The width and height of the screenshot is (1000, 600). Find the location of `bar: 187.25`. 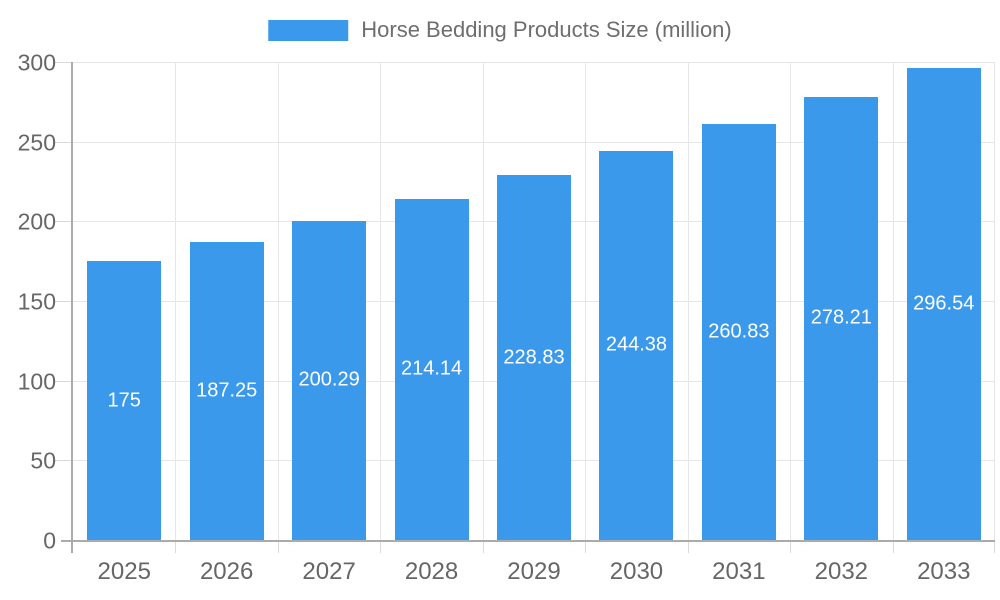

bar: 187.25 is located at coordinates (226, 390).